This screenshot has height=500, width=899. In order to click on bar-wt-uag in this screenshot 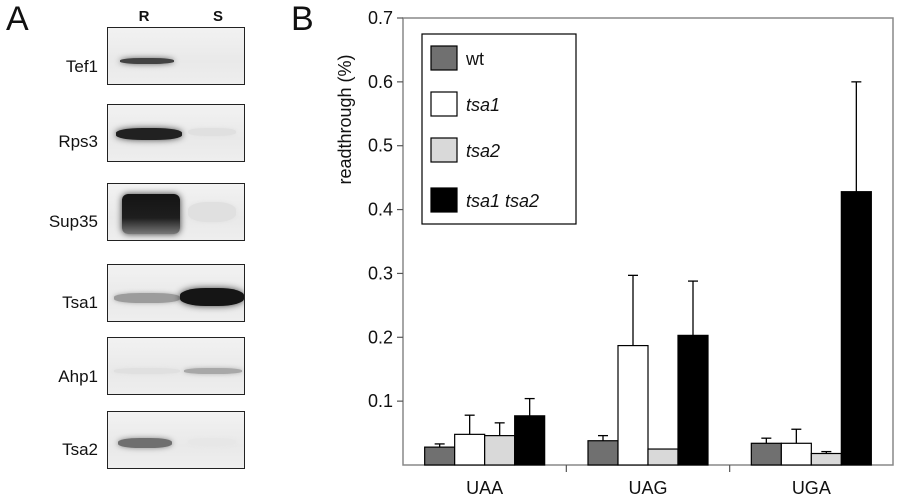, I will do `click(603, 453)`.